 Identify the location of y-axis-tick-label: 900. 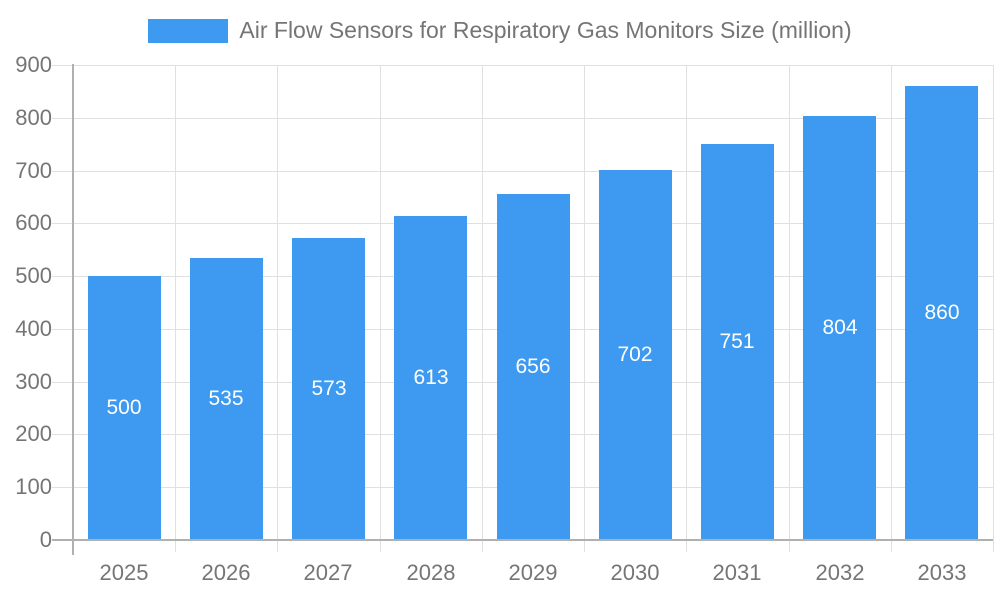
(33, 64).